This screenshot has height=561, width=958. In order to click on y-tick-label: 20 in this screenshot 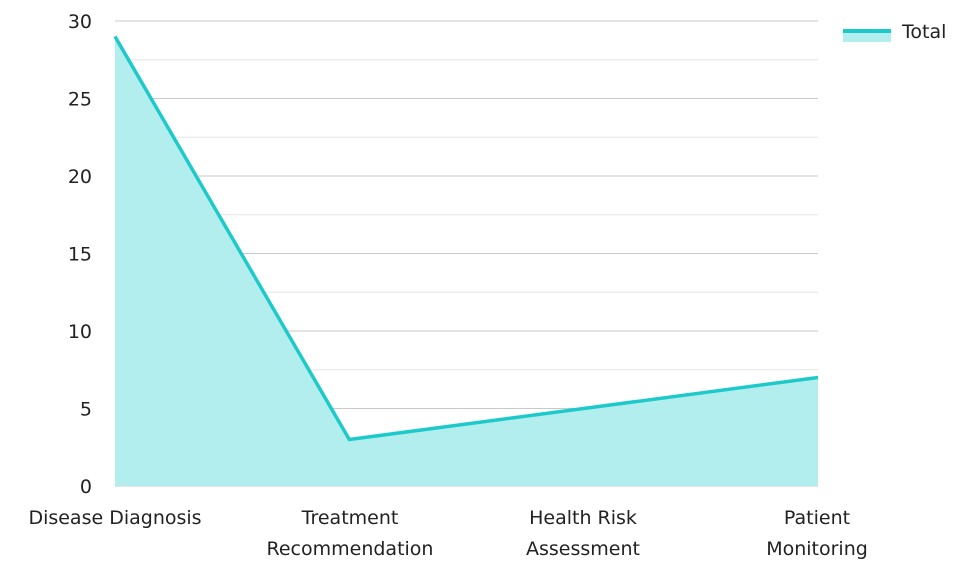, I will do `click(80, 177)`.